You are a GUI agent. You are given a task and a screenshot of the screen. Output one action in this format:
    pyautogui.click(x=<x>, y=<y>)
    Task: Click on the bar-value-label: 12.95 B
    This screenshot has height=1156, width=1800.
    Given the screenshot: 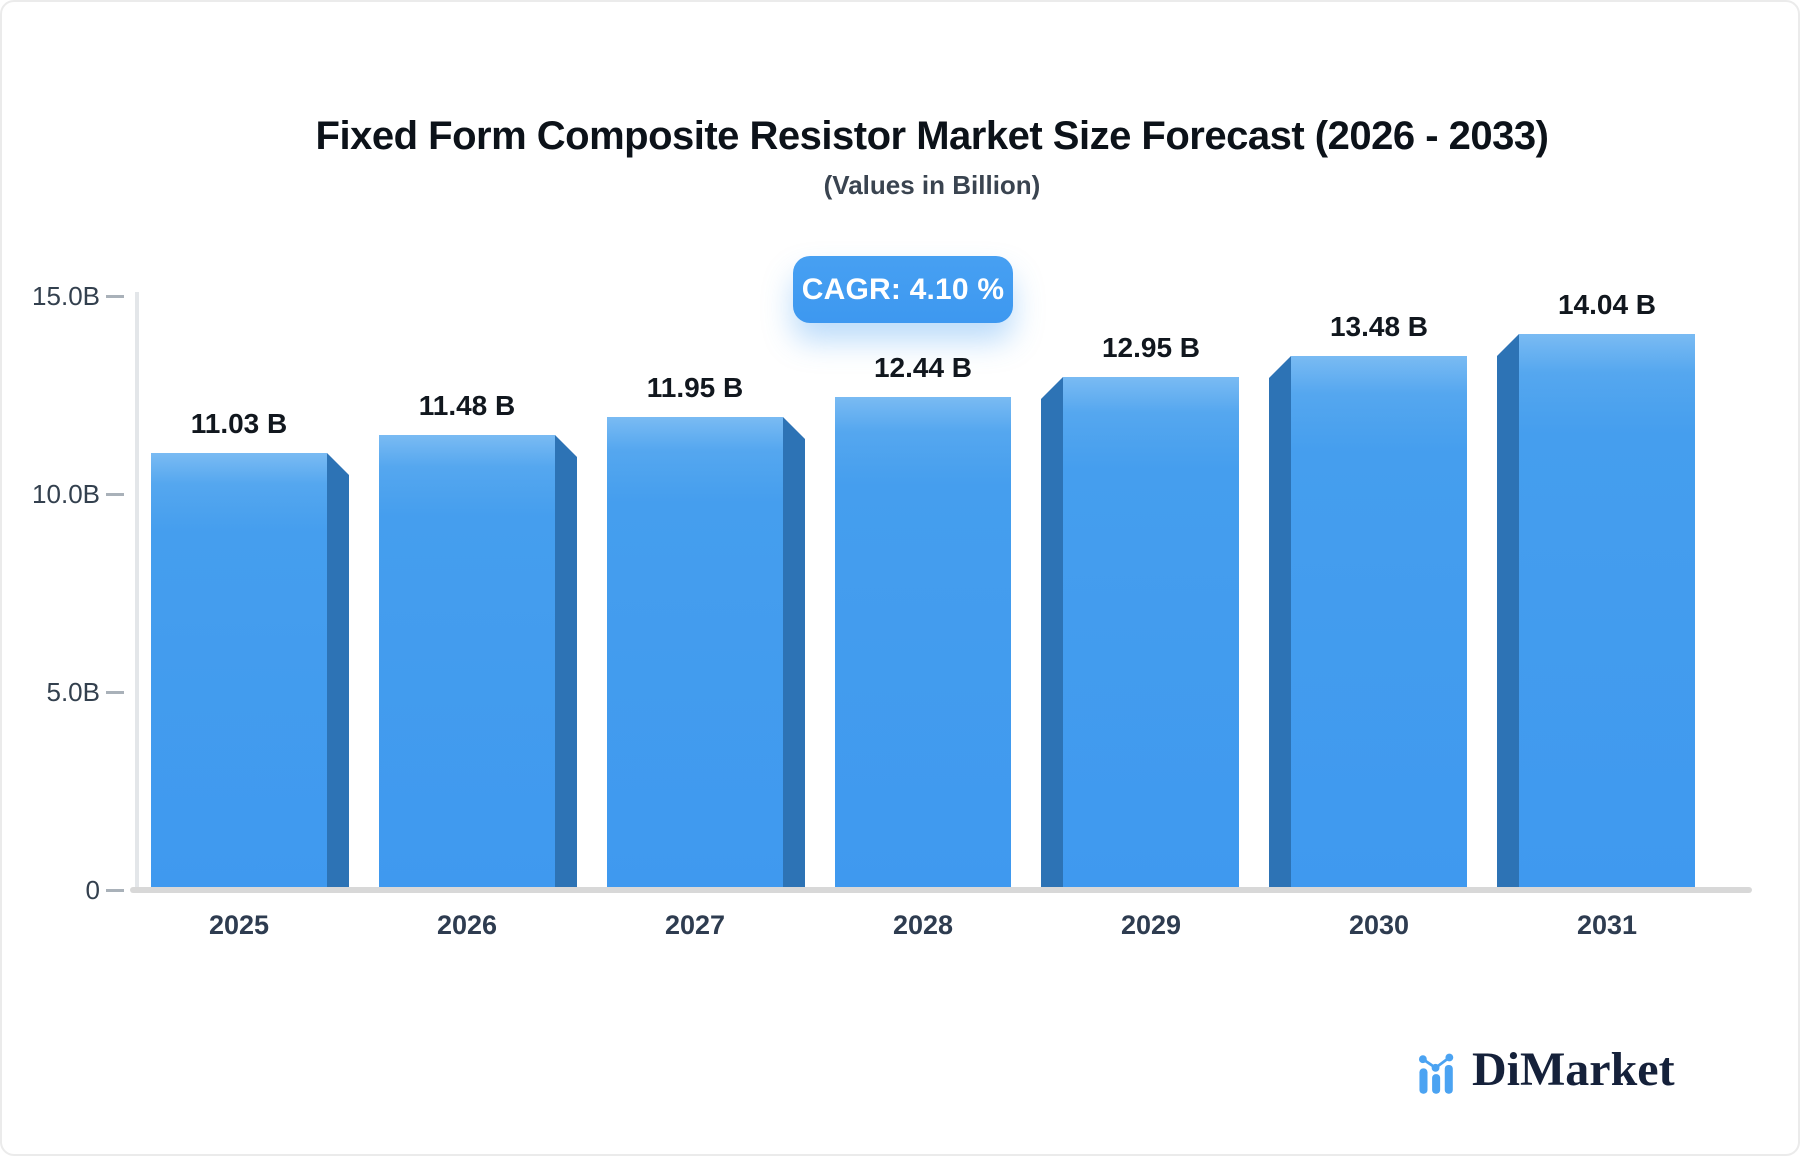 What is the action you would take?
    pyautogui.click(x=1151, y=347)
    